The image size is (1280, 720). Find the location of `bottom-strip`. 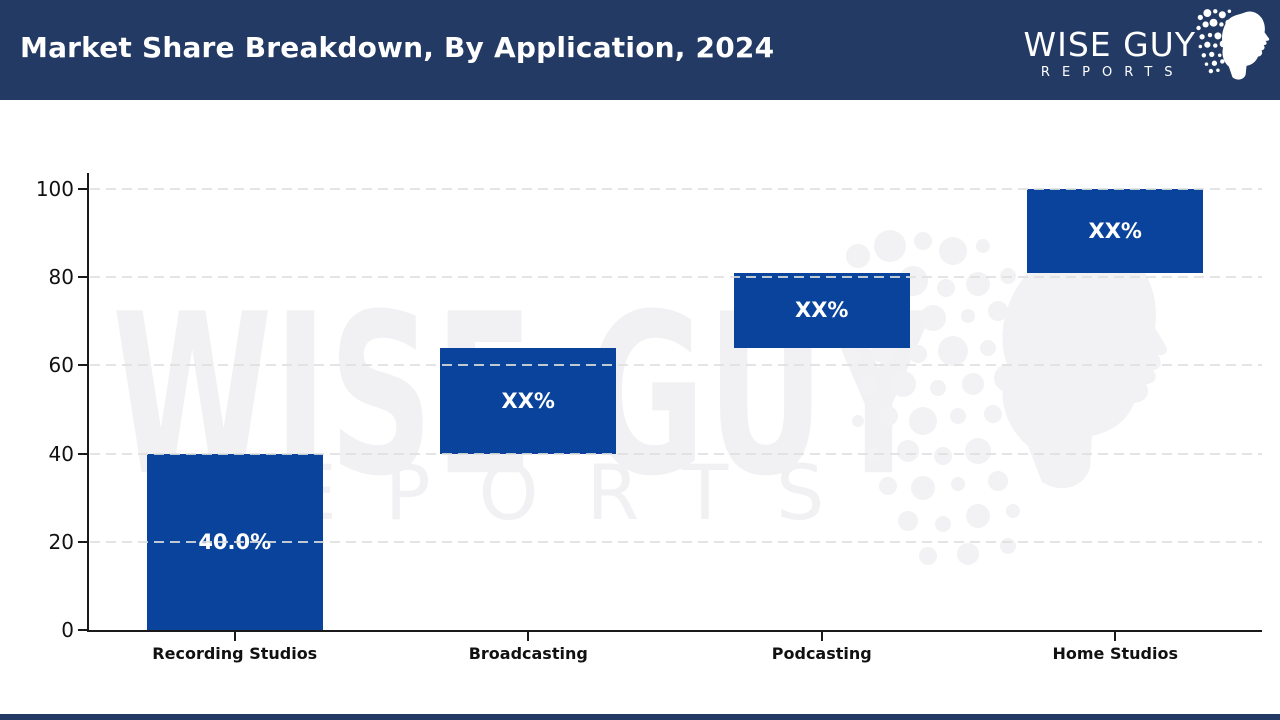

bottom-strip is located at coordinates (640, 717).